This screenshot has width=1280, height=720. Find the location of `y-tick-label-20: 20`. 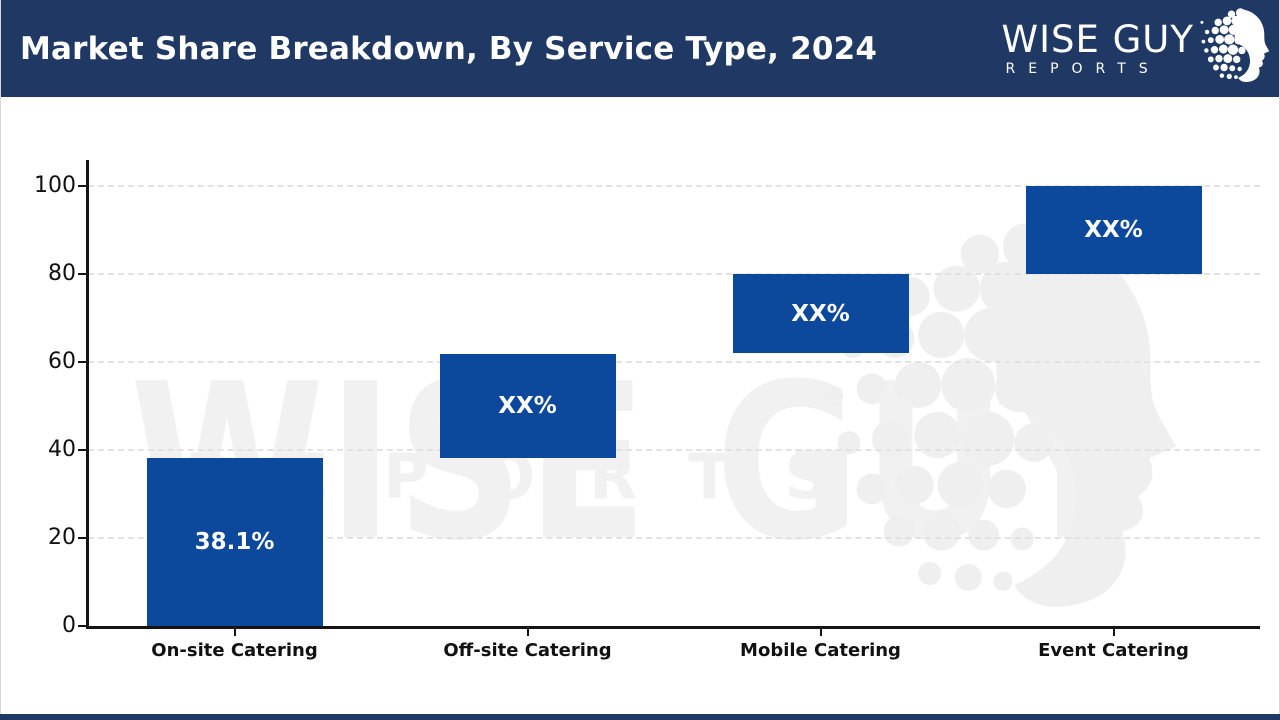

y-tick-label-20: 20 is located at coordinates (62, 537).